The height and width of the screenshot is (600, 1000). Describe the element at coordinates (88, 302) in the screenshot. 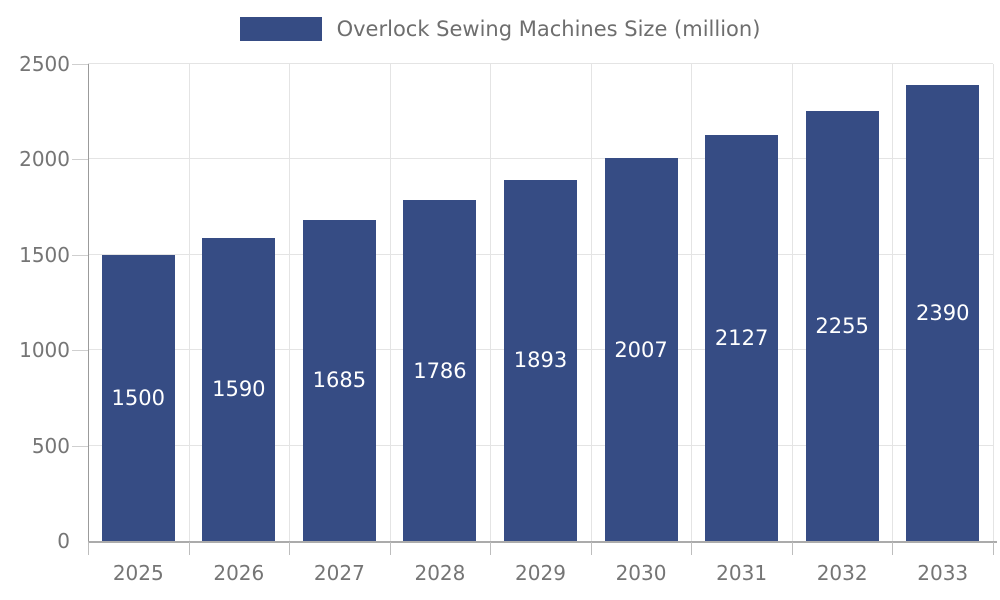

I see `y-axis-line` at that location.